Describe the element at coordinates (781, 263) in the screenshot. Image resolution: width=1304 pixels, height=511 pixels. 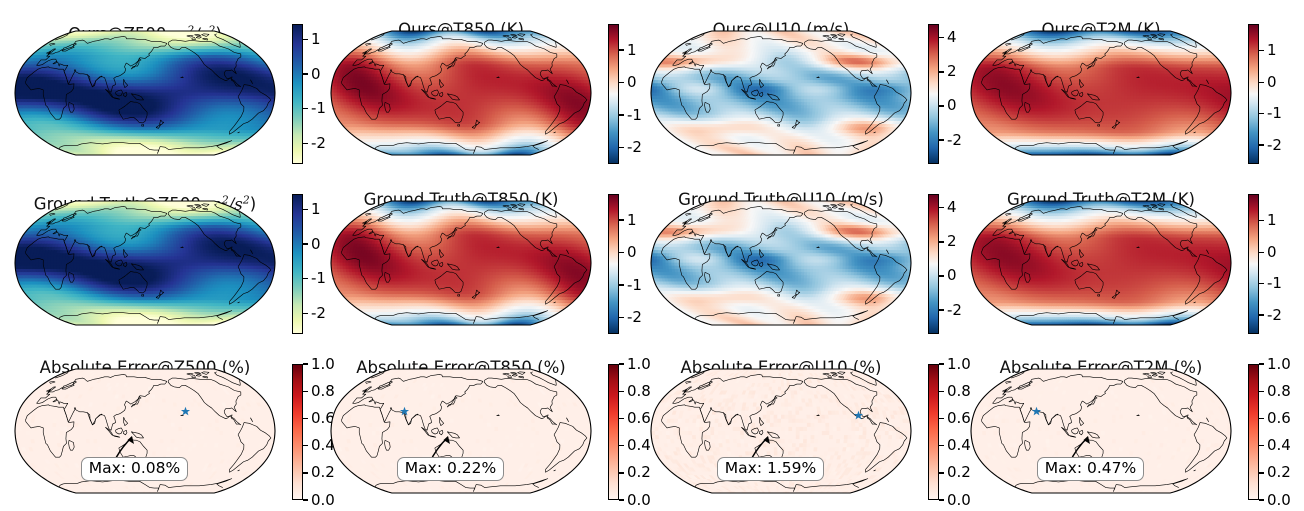
I see `map-panel-u10-ground-truth` at that location.